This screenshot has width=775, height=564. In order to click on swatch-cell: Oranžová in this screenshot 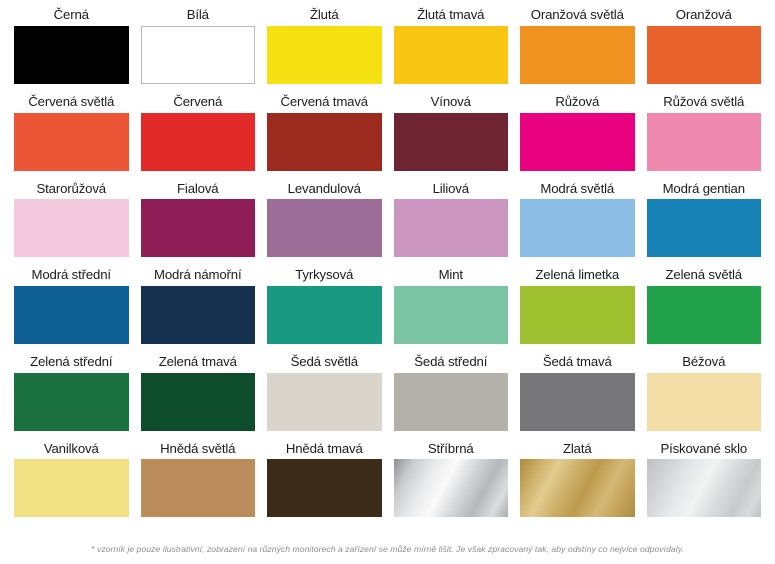, I will do `click(704, 47)`.